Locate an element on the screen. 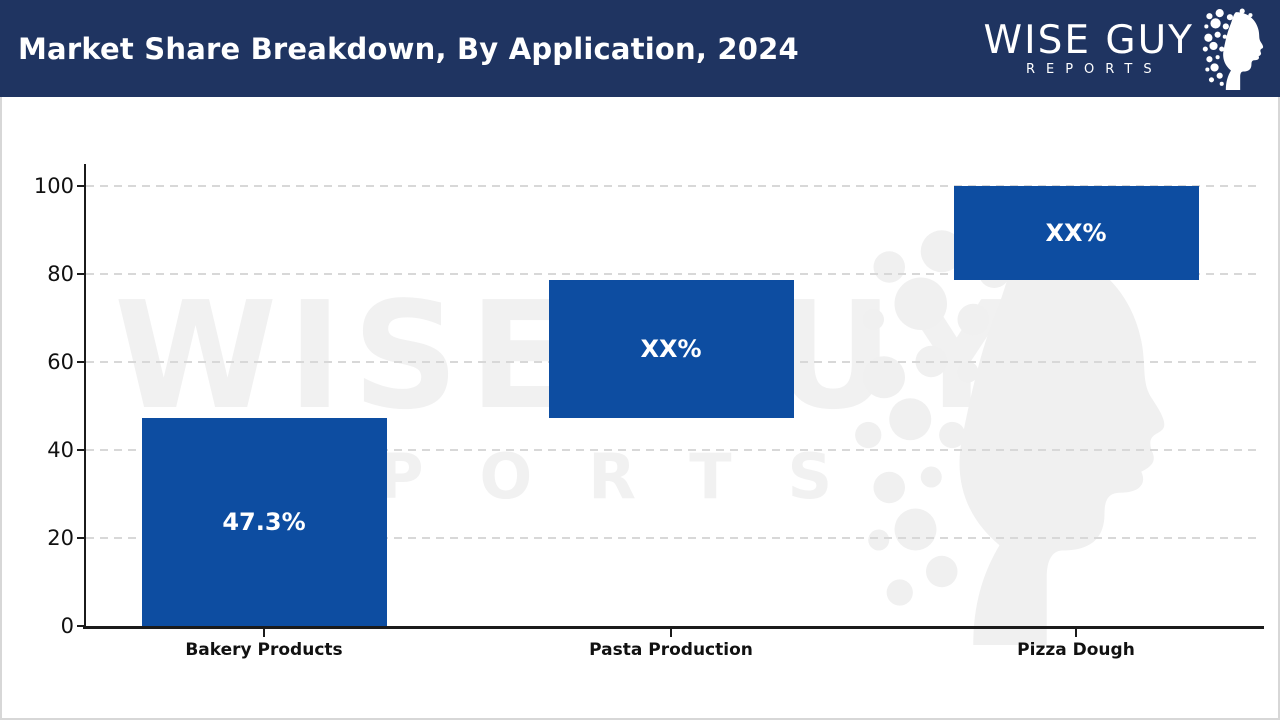 This screenshot has width=1280, height=720. y-axis-line is located at coordinates (85, 396).